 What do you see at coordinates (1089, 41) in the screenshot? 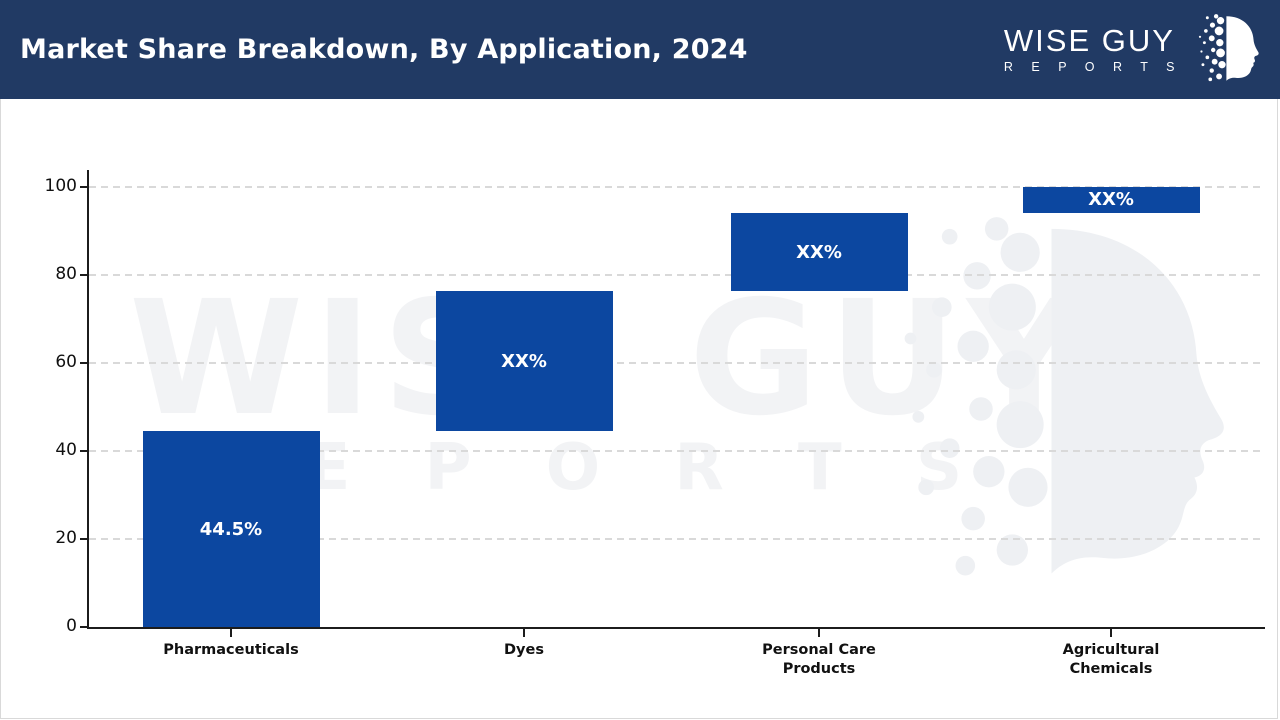
I see `logo-wordmark: WISE GUY` at bounding box center [1089, 41].